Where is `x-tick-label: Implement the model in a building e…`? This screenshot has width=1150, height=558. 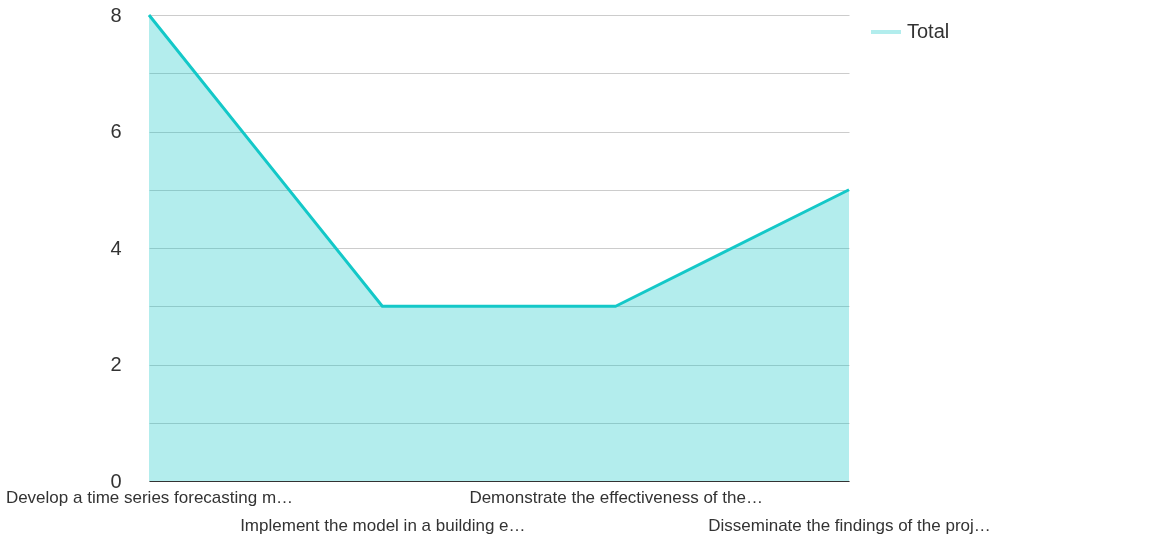 x-tick-label: Implement the model in a building e… is located at coordinates (383, 525).